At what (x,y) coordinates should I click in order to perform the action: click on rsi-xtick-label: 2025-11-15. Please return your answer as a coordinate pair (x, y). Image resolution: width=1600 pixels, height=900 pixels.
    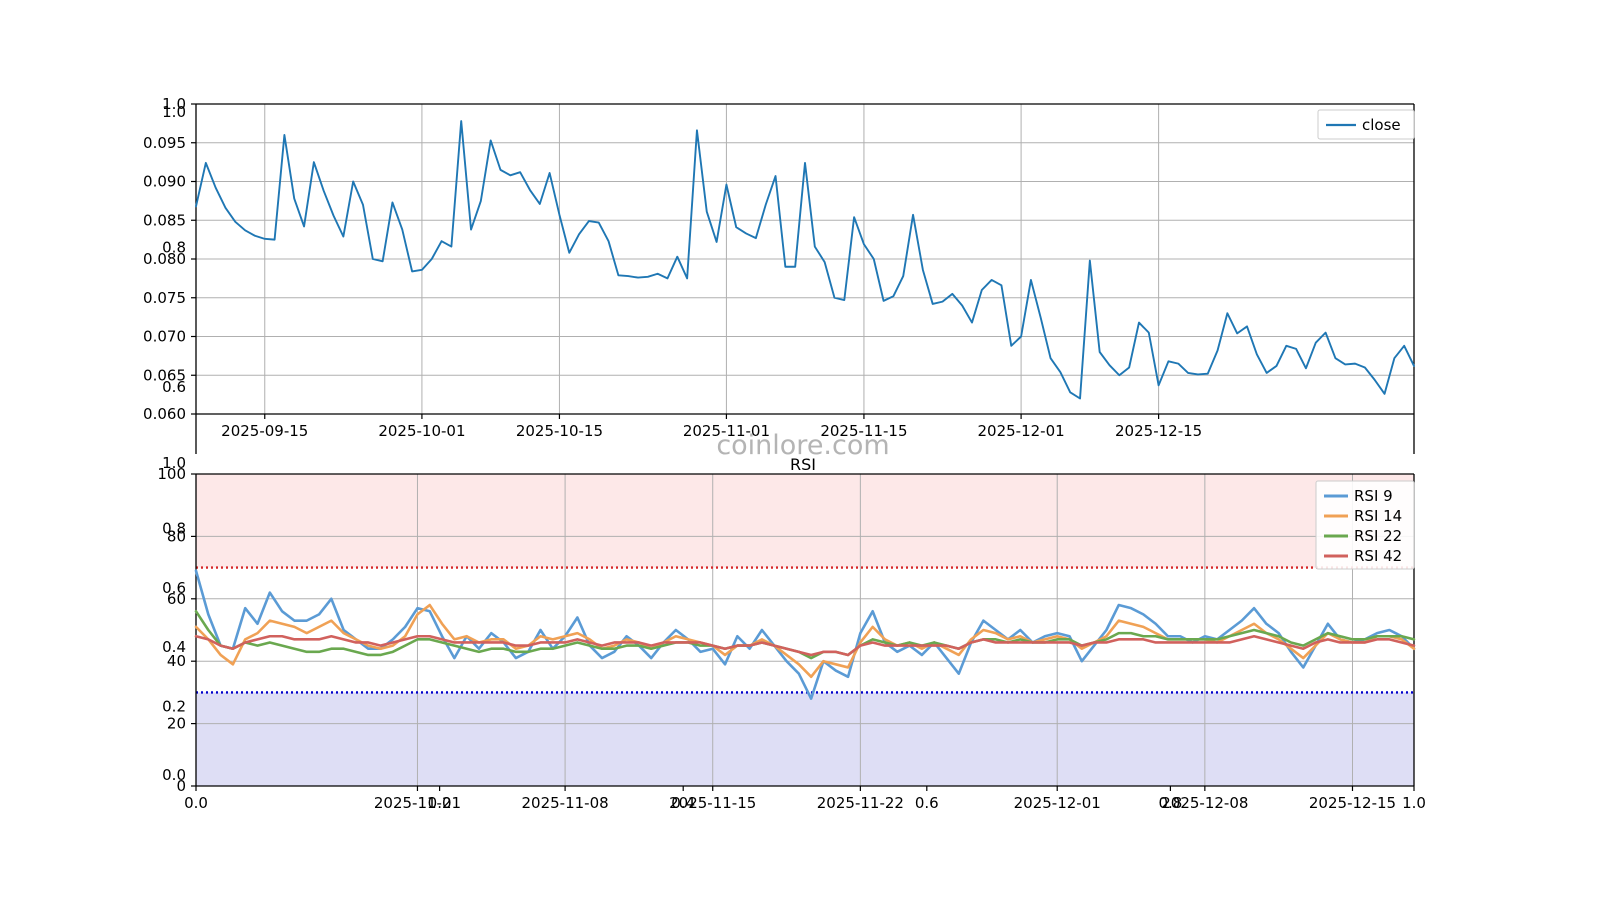
    Looking at the image, I should click on (712, 803).